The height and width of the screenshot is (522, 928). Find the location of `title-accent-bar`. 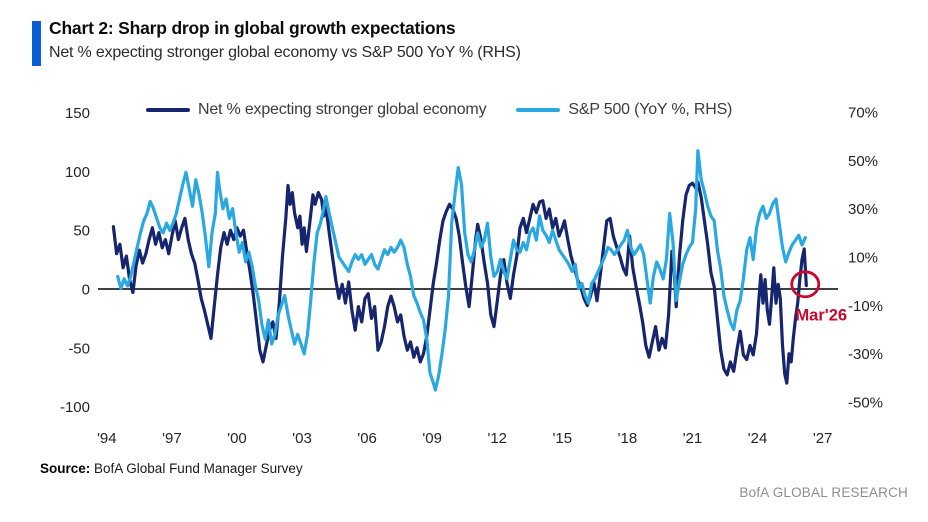

title-accent-bar is located at coordinates (36, 43).